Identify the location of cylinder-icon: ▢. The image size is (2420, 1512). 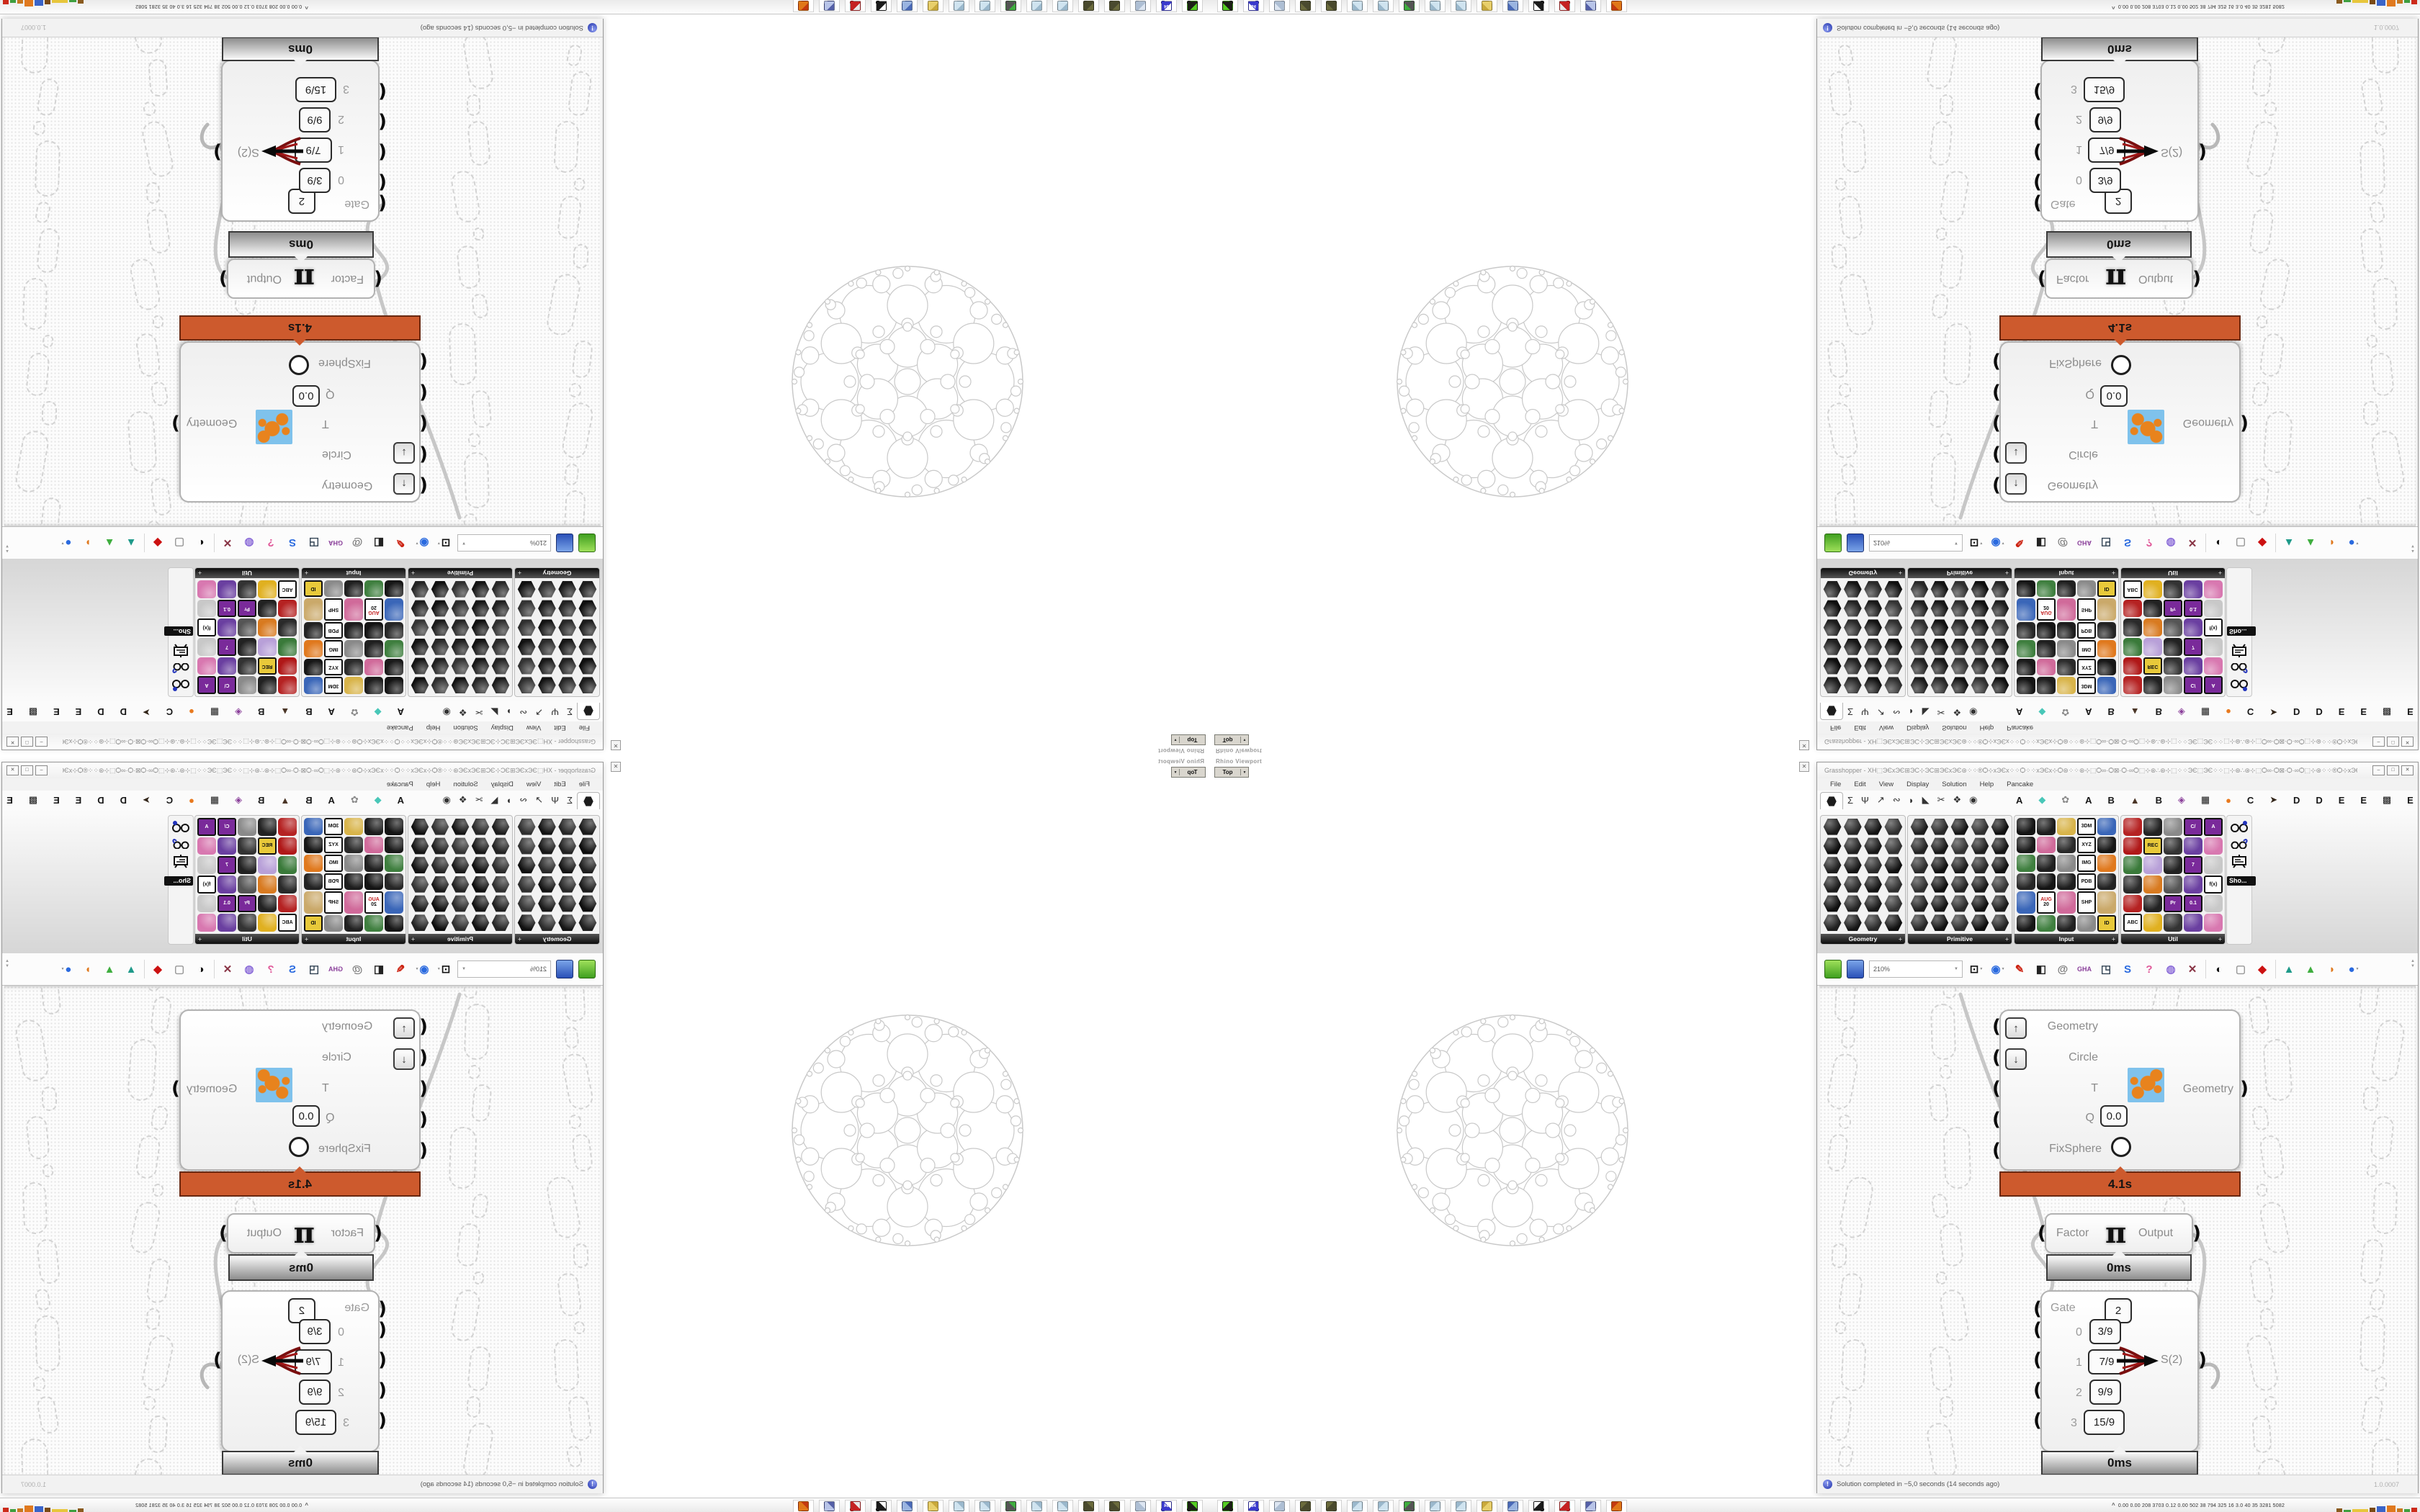
(2240, 542).